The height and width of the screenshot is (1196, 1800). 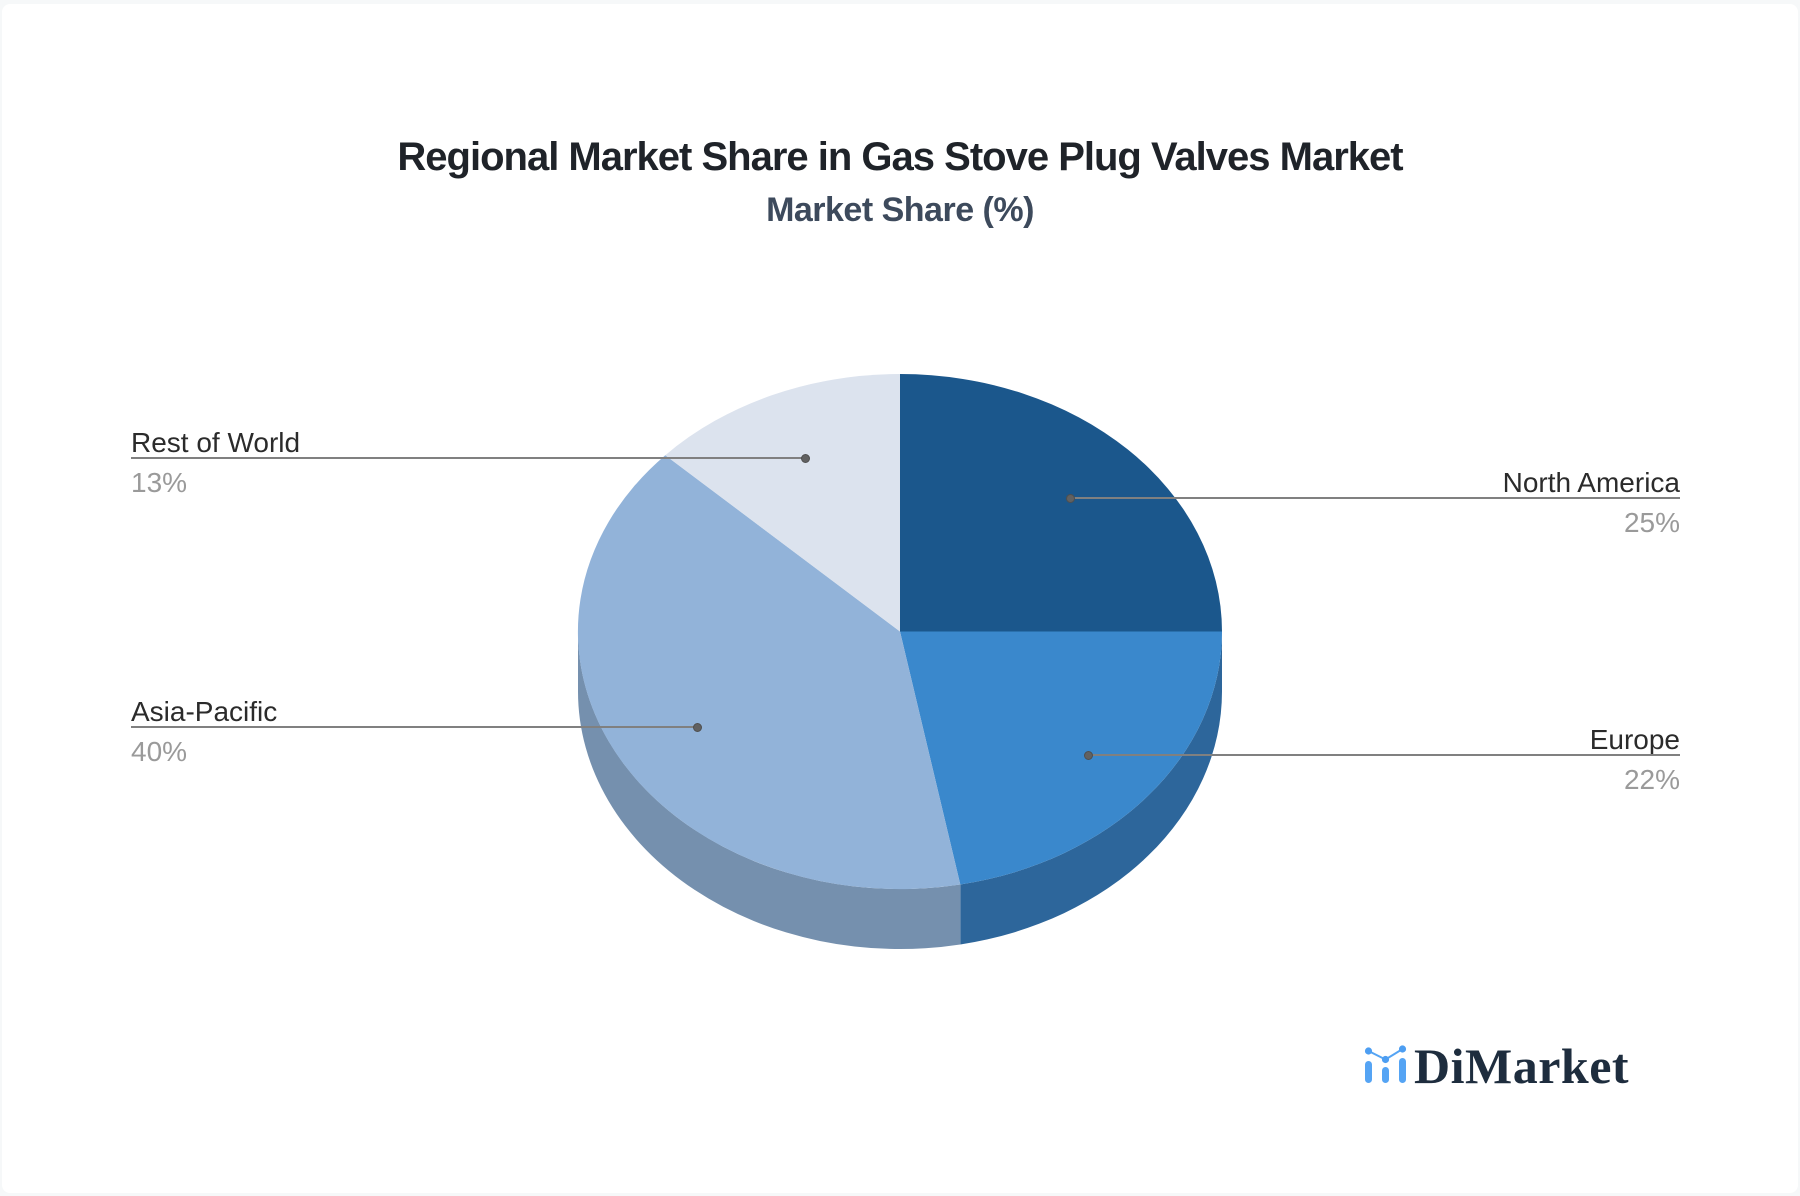 I want to click on pie-slice-rest-of-world, so click(x=782, y=503).